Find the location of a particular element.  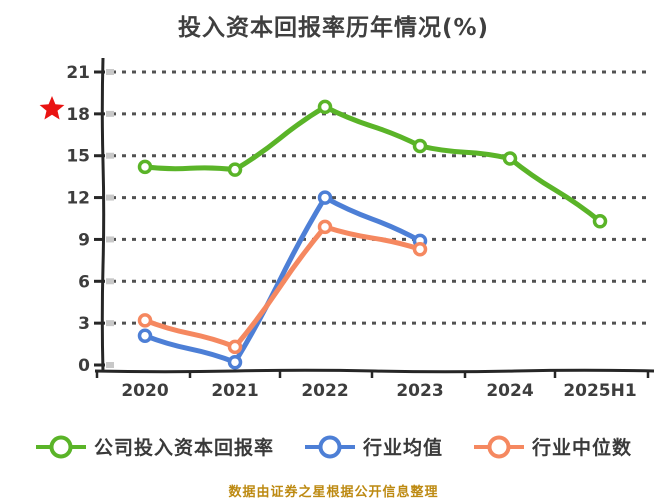

chart-title: 投入资本回报率历年情况(%) is located at coordinates (333, 28).